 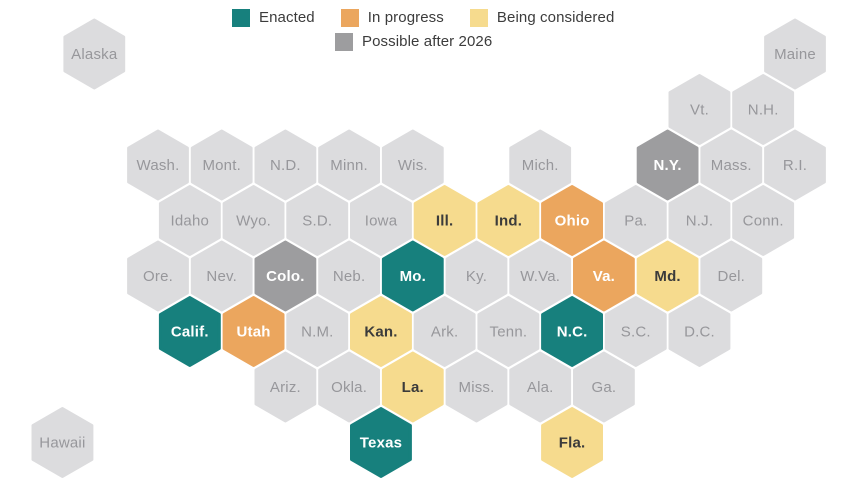 I want to click on state-hex-colo: Colo., so click(x=285, y=276).